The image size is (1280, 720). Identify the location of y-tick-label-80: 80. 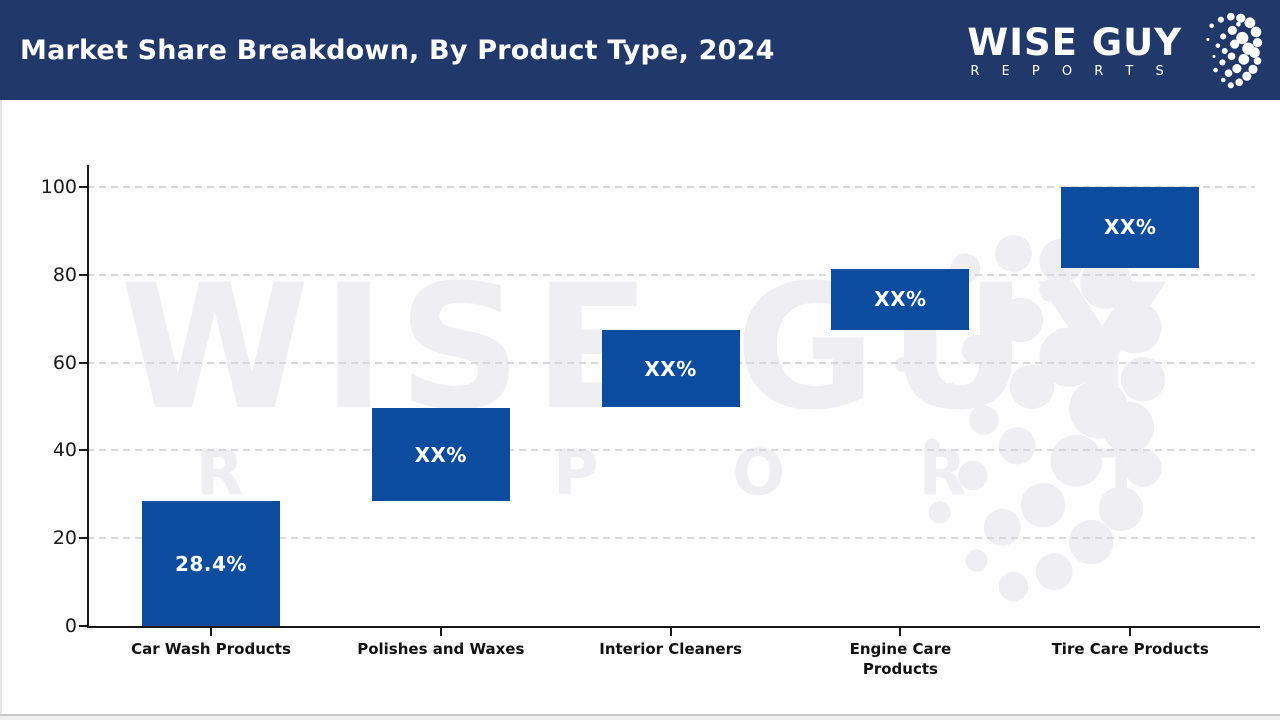
(64, 274).